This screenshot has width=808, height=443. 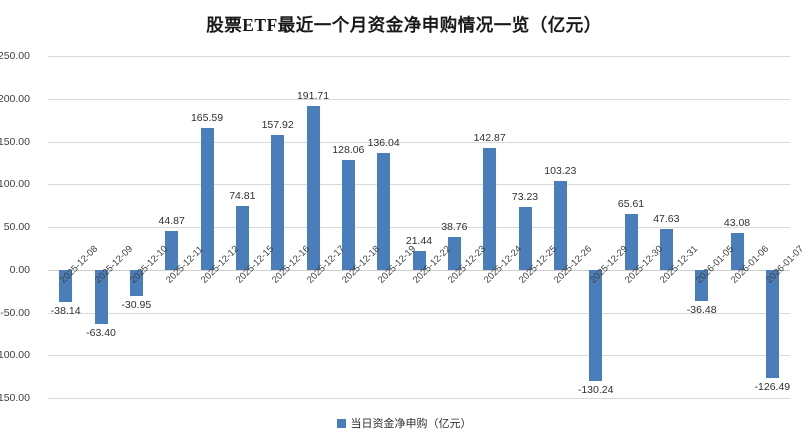 I want to click on y-axis-tick-label: 200.00, so click(x=15, y=98).